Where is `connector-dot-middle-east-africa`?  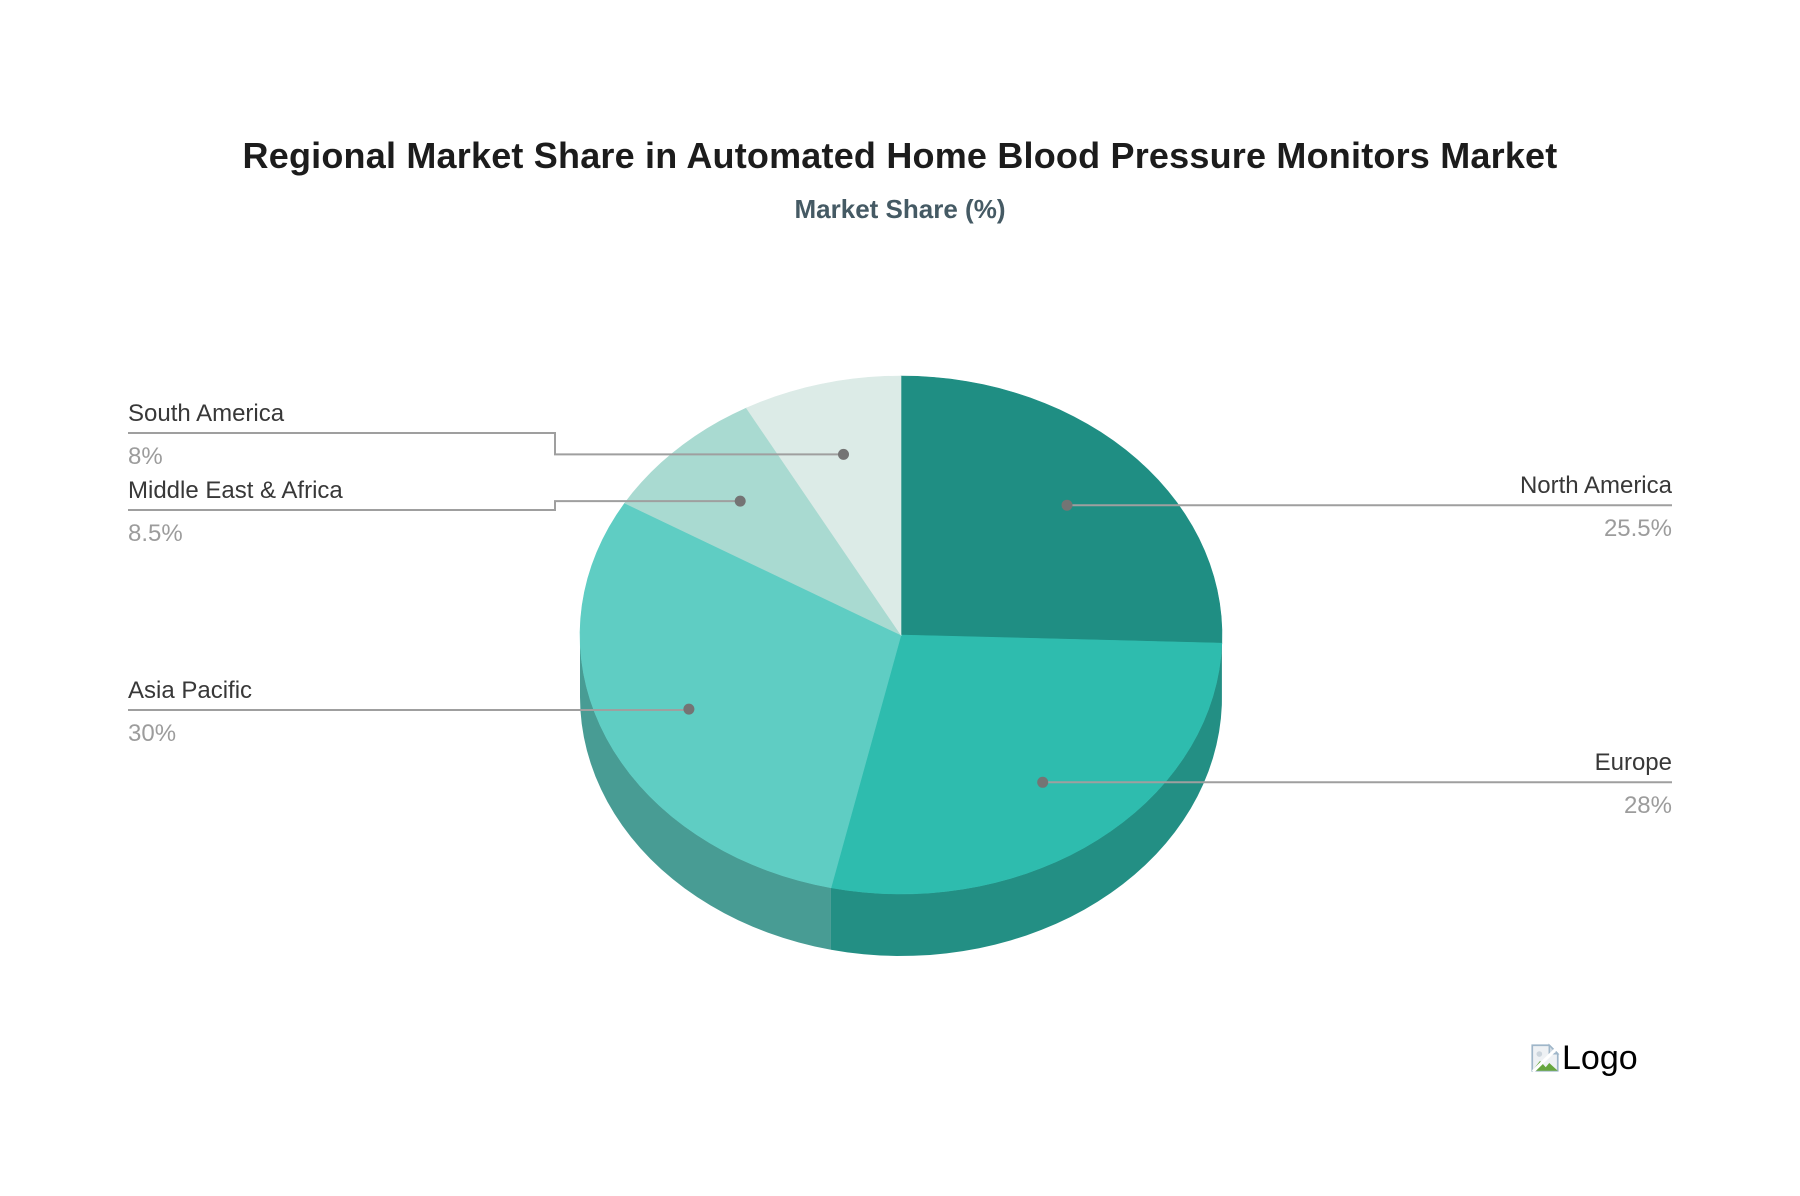 connector-dot-middle-east-africa is located at coordinates (740, 501).